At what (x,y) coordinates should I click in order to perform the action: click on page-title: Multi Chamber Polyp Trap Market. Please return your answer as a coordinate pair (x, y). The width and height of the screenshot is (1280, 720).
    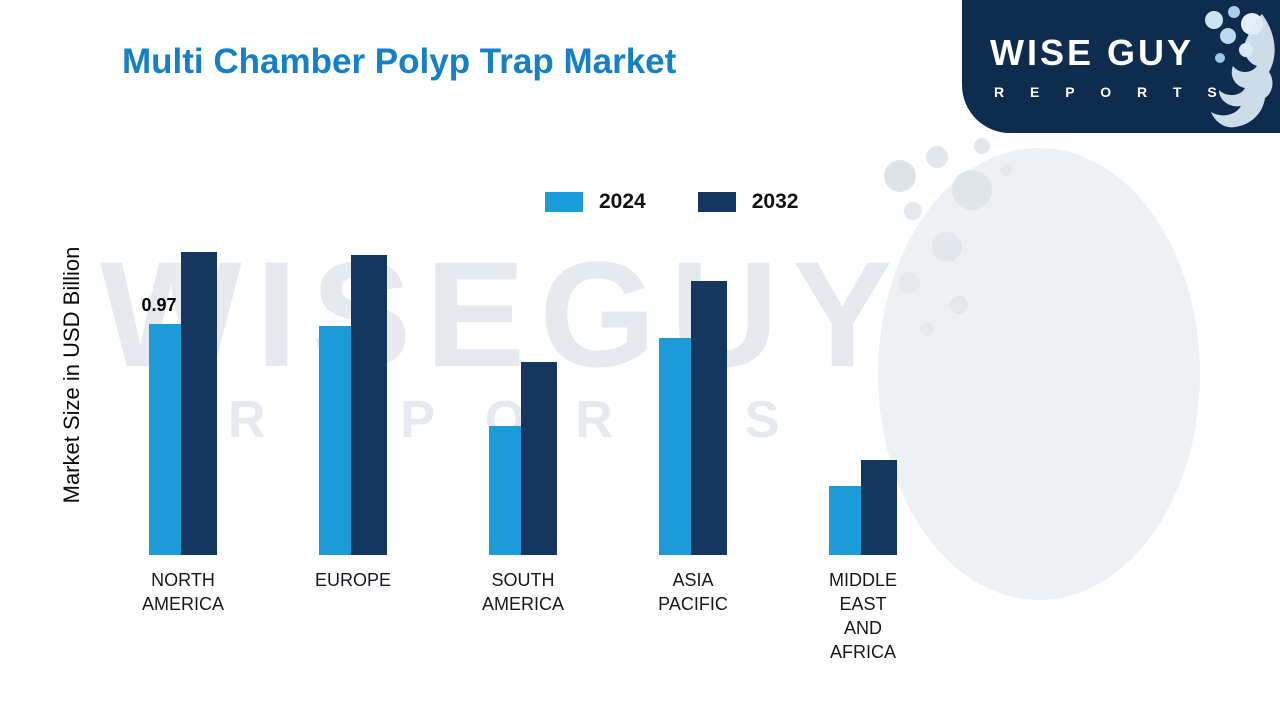
    Looking at the image, I should click on (399, 61).